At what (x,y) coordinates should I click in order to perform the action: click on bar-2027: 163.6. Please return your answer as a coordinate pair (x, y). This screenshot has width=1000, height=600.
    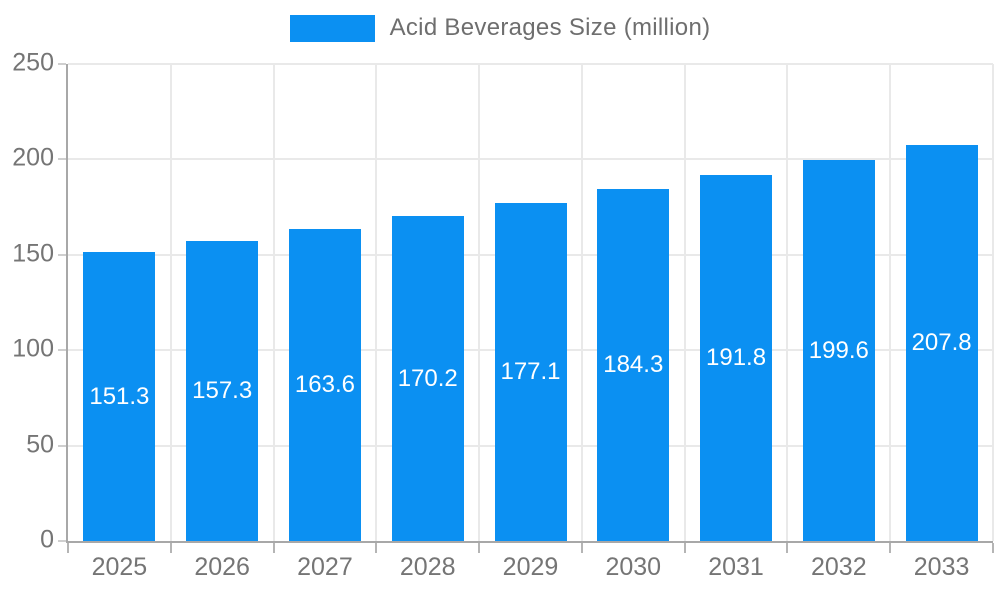
    Looking at the image, I should click on (324, 384).